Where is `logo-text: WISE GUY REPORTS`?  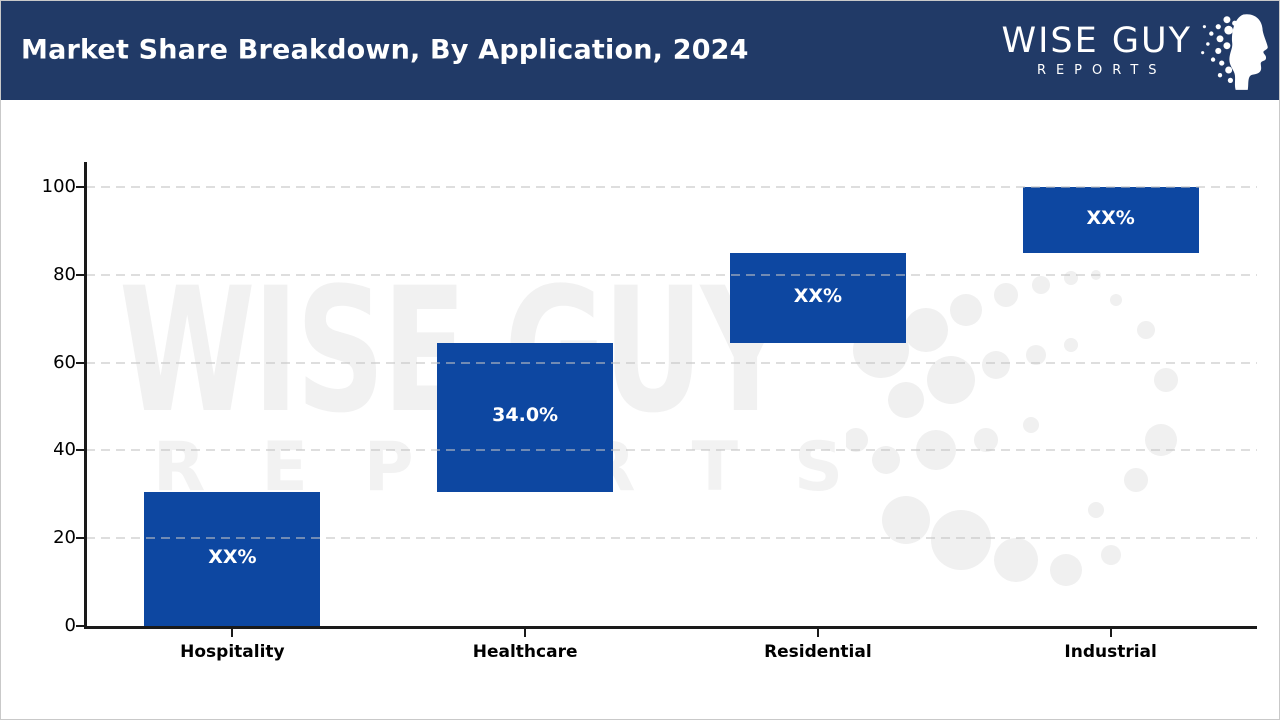
logo-text: WISE GUY REPORTS is located at coordinates (1096, 50).